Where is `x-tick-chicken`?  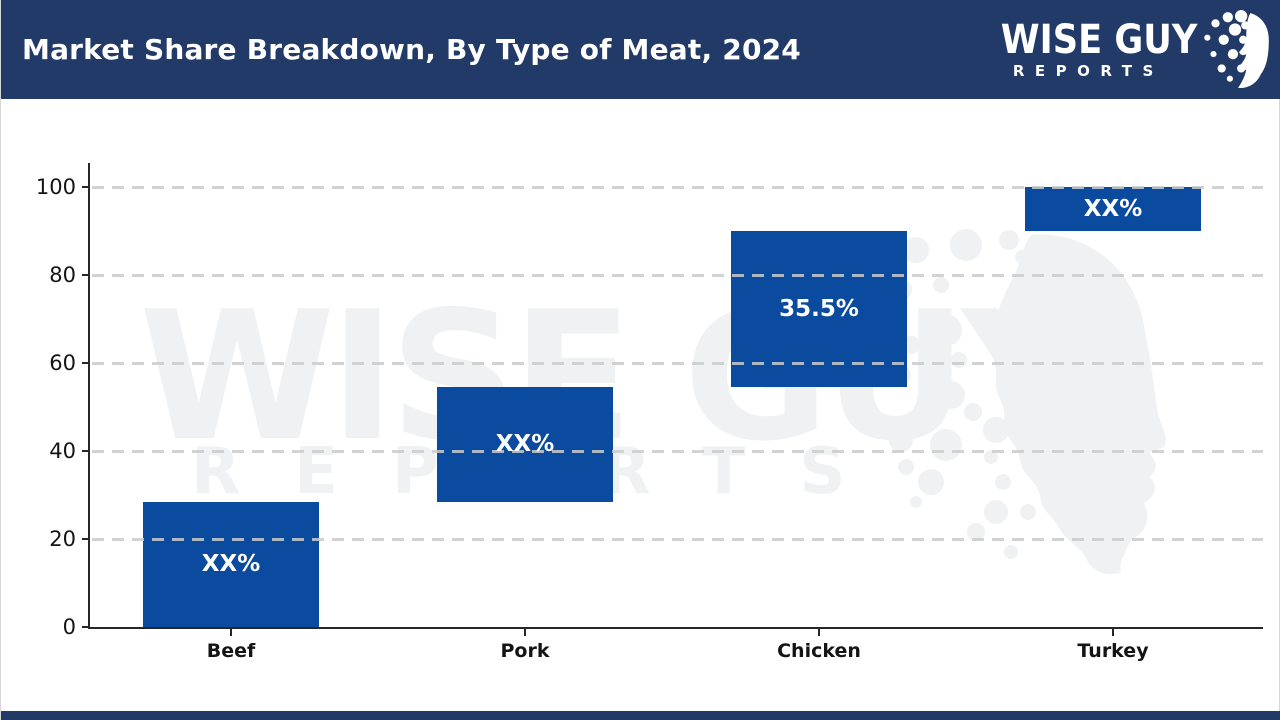
x-tick-chicken is located at coordinates (819, 632).